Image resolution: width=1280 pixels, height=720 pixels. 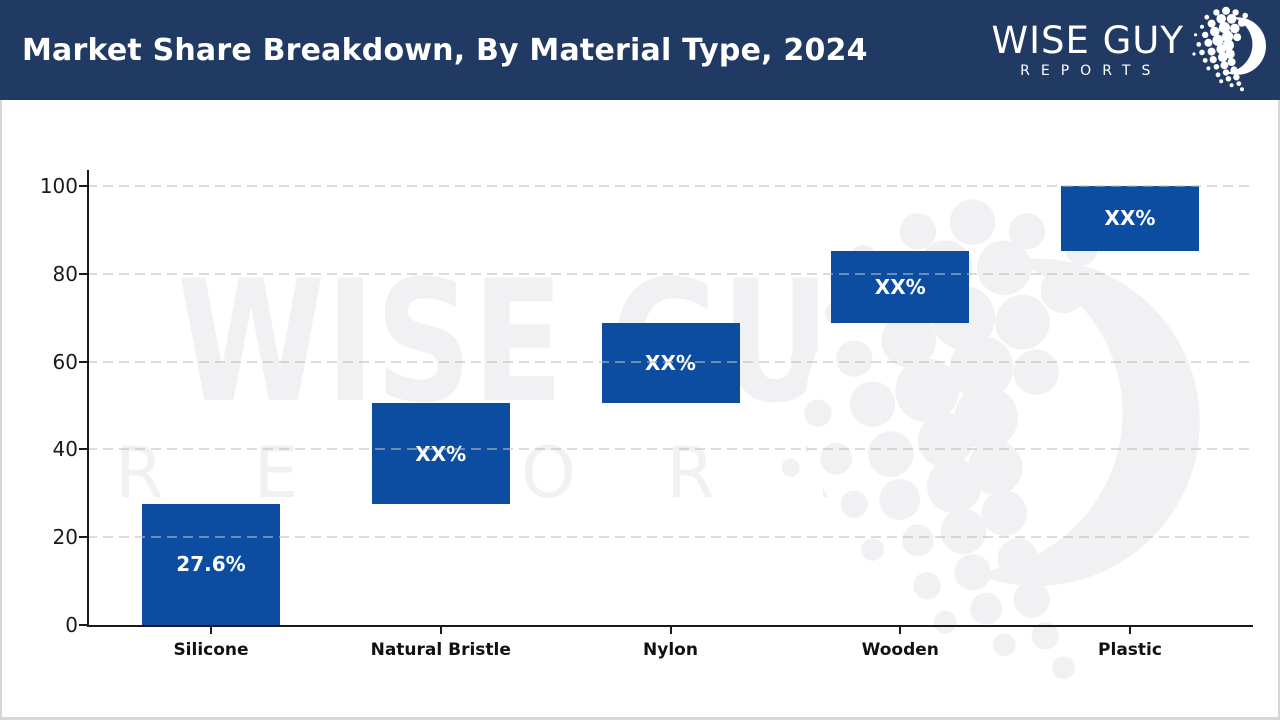 I want to click on x-category-label: Nylon, so click(x=670, y=650).